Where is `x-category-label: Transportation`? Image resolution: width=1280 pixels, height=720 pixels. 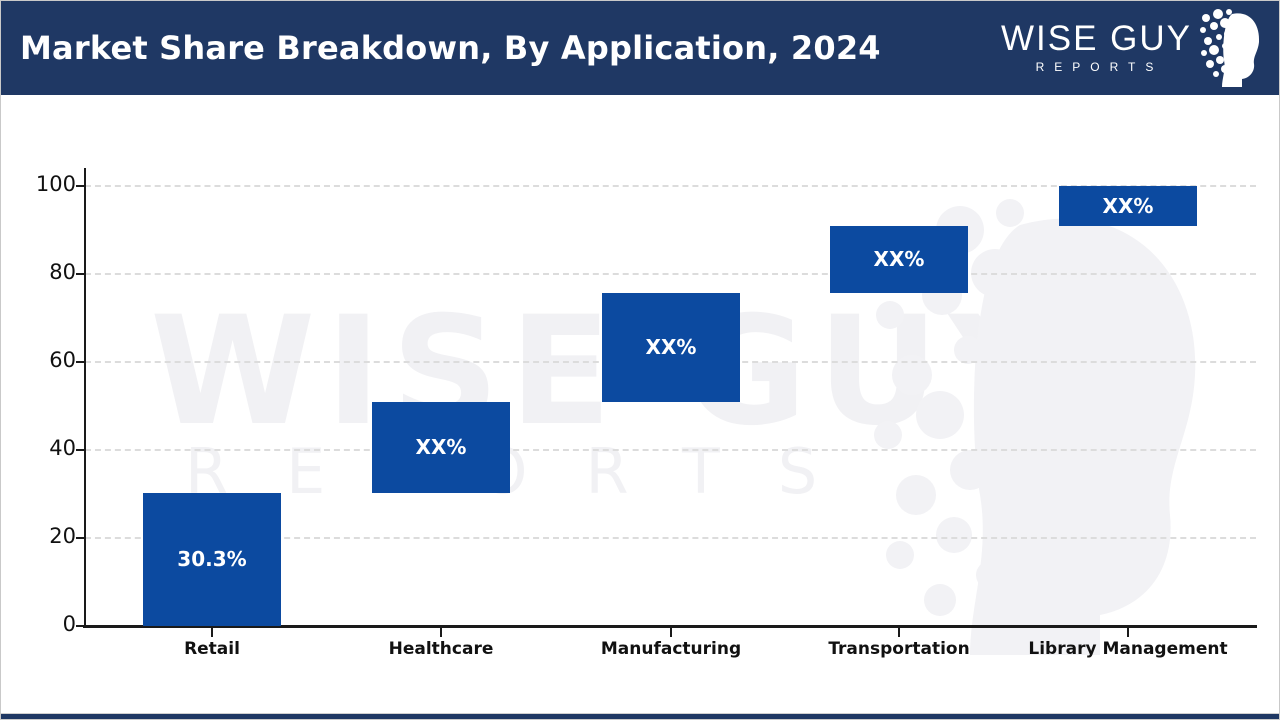 x-category-label: Transportation is located at coordinates (899, 649).